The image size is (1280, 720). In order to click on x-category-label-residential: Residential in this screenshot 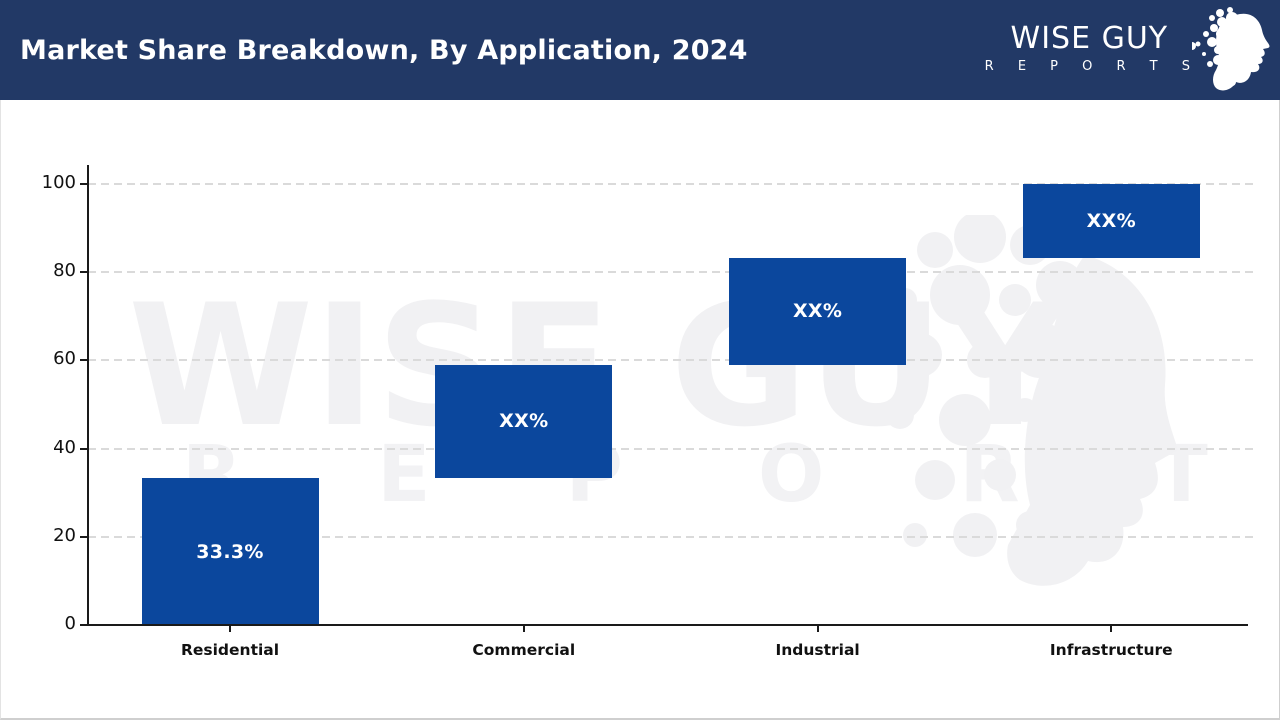, I will do `click(230, 650)`.